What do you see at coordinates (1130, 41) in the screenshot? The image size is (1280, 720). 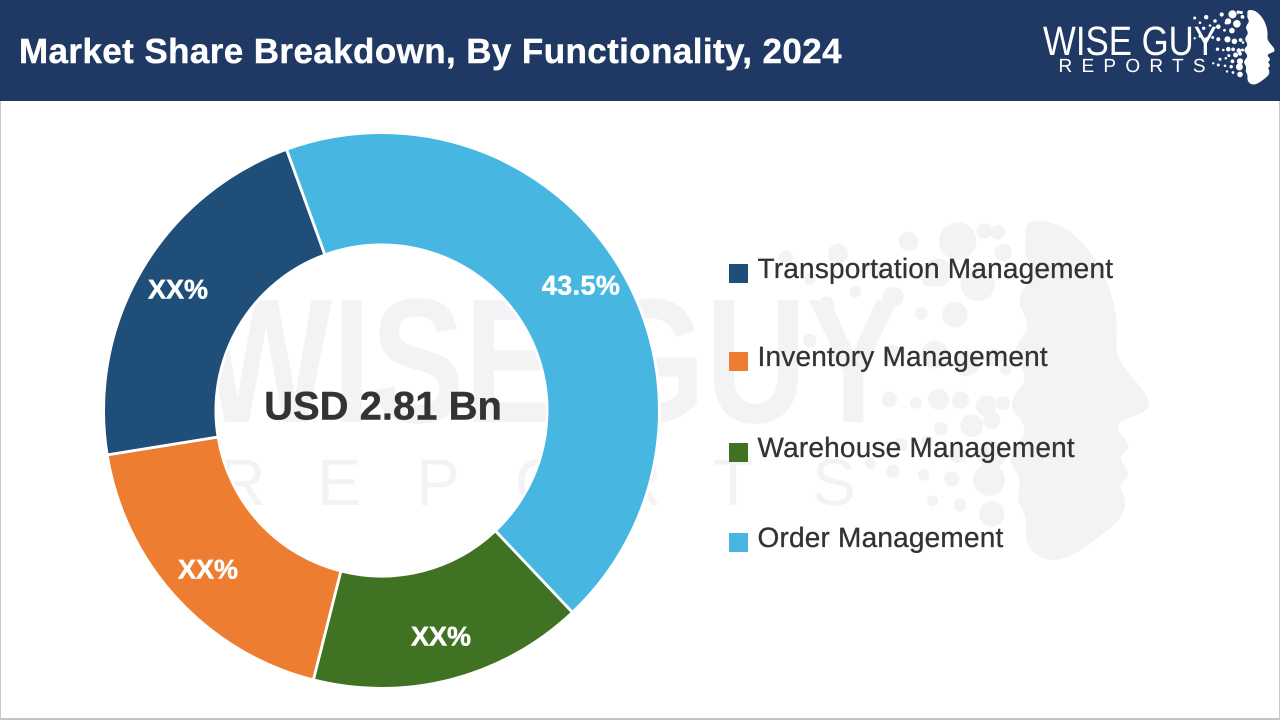 I see `svg-text: WISE GUY` at bounding box center [1130, 41].